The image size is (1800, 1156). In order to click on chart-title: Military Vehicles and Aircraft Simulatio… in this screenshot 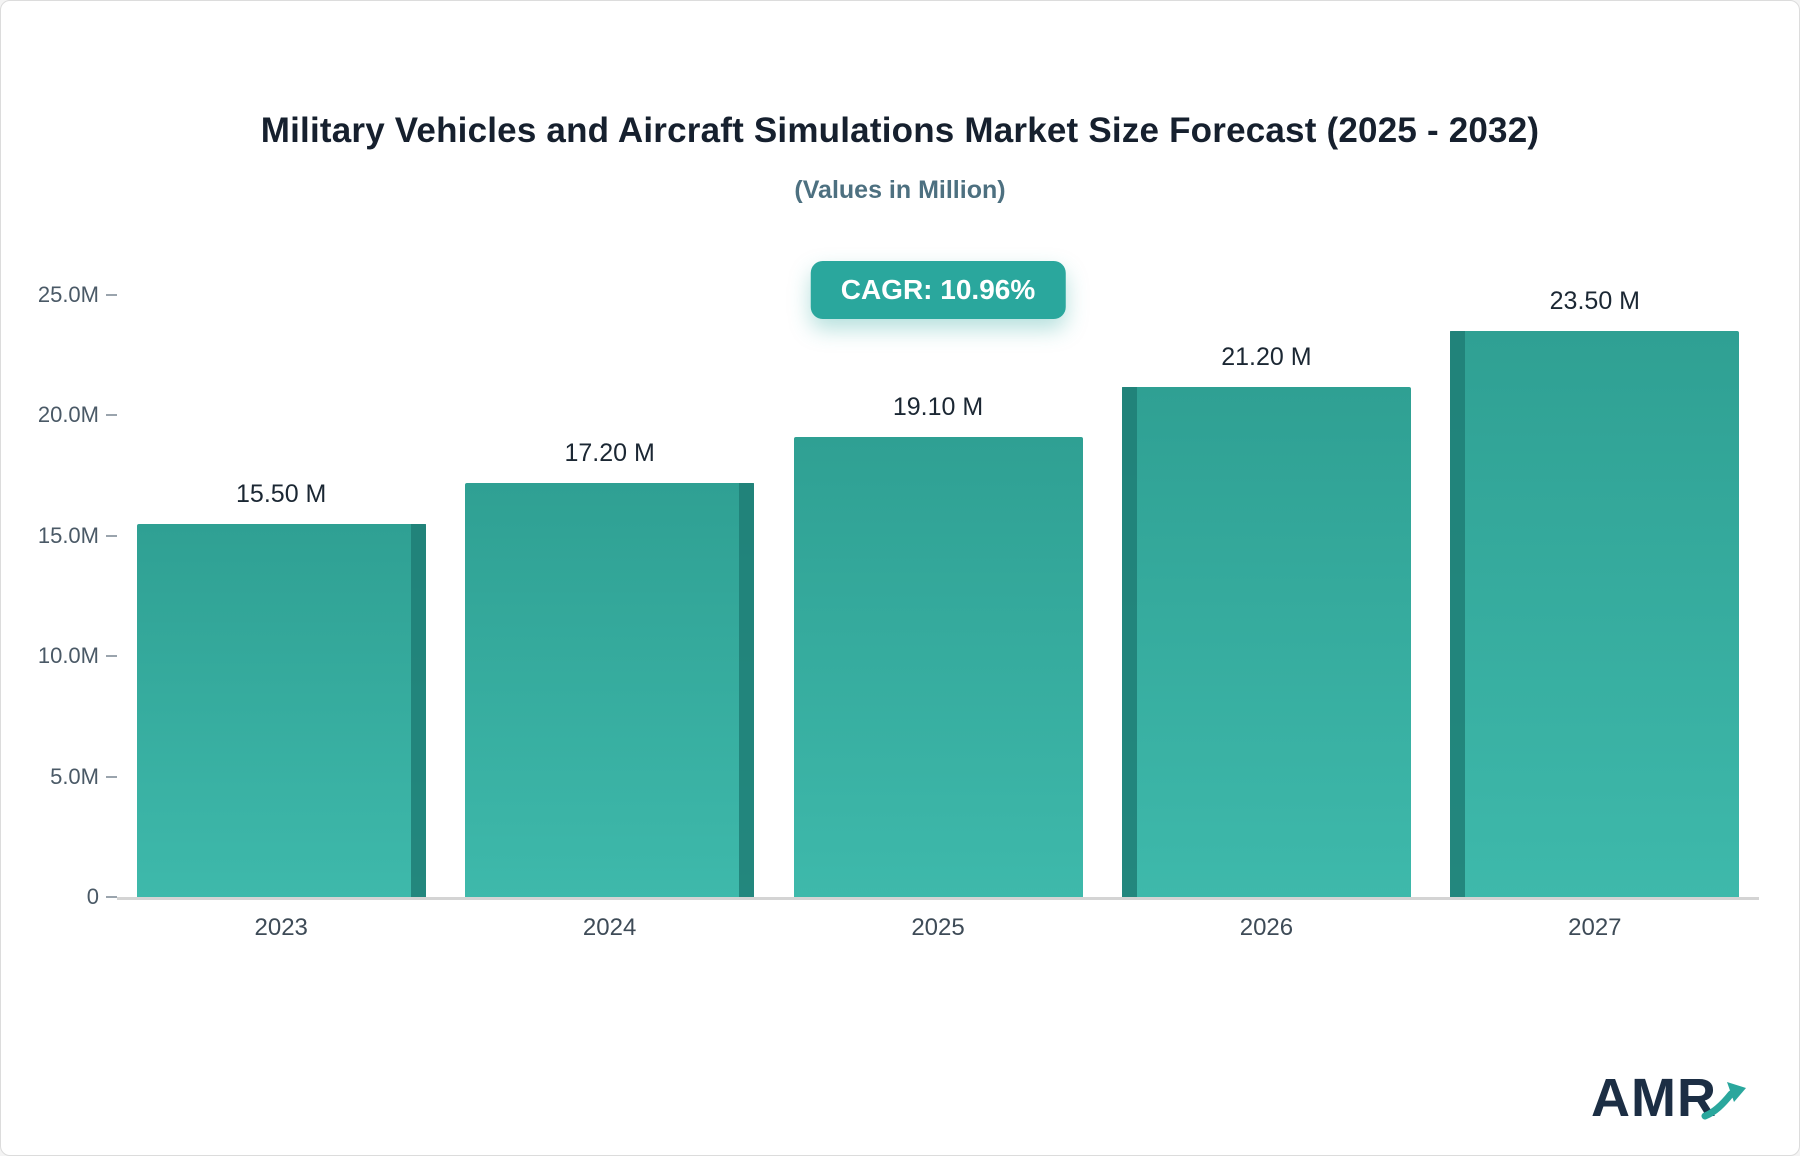, I will do `click(900, 130)`.